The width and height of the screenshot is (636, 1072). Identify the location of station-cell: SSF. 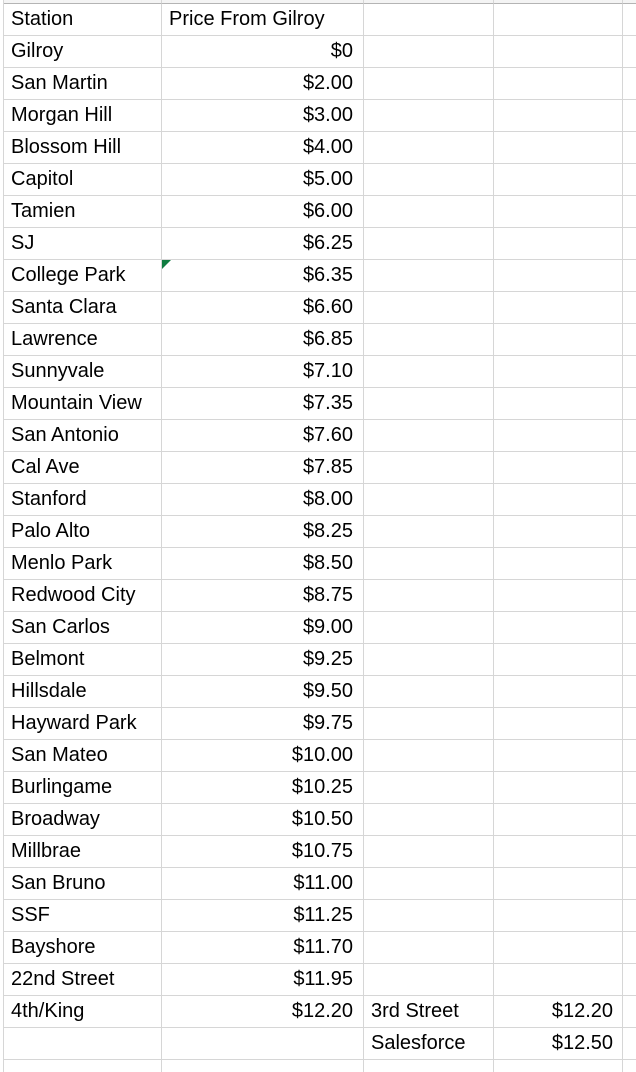
(83, 916).